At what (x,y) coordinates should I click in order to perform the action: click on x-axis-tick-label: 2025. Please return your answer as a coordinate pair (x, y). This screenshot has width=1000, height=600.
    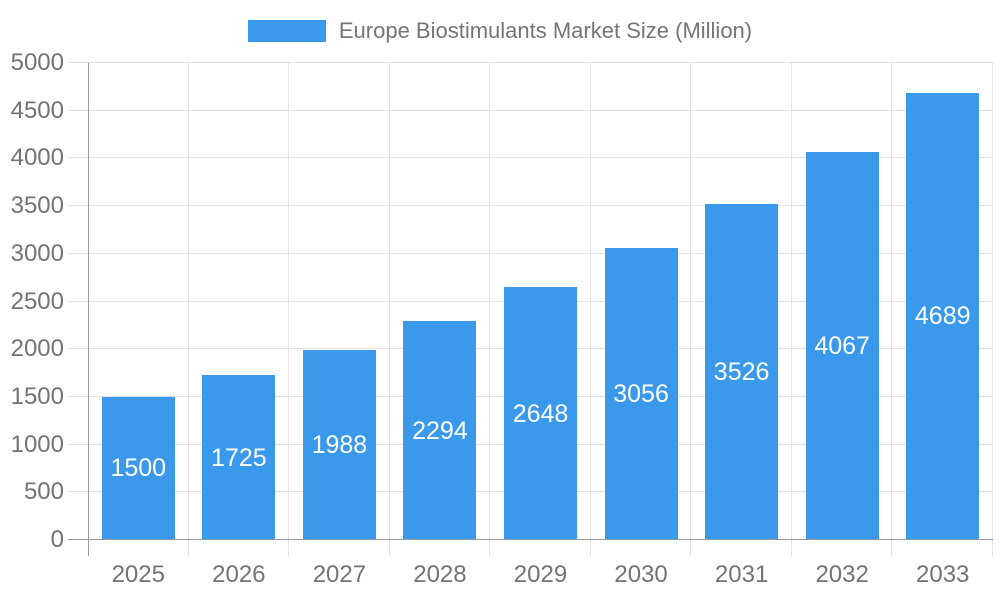
    Looking at the image, I should click on (138, 574).